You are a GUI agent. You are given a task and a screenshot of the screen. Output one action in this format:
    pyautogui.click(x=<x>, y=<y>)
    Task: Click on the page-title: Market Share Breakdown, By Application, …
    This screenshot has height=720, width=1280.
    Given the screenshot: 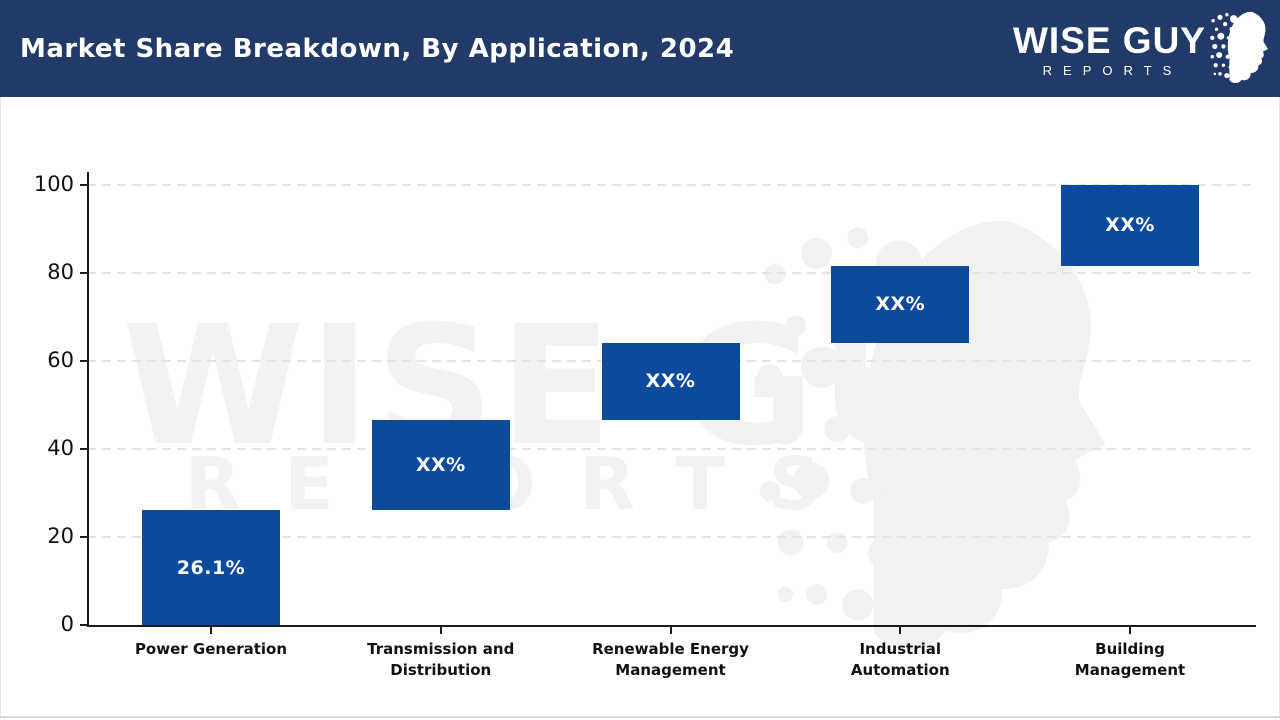 What is the action you would take?
    pyautogui.click(x=377, y=48)
    